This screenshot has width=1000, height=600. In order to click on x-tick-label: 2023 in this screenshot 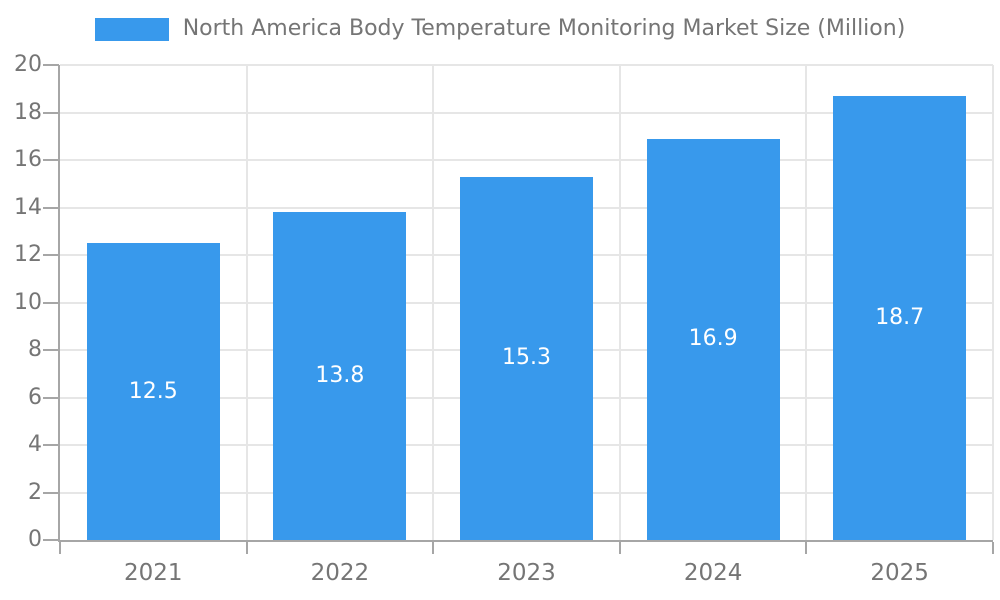, I will do `click(526, 573)`.